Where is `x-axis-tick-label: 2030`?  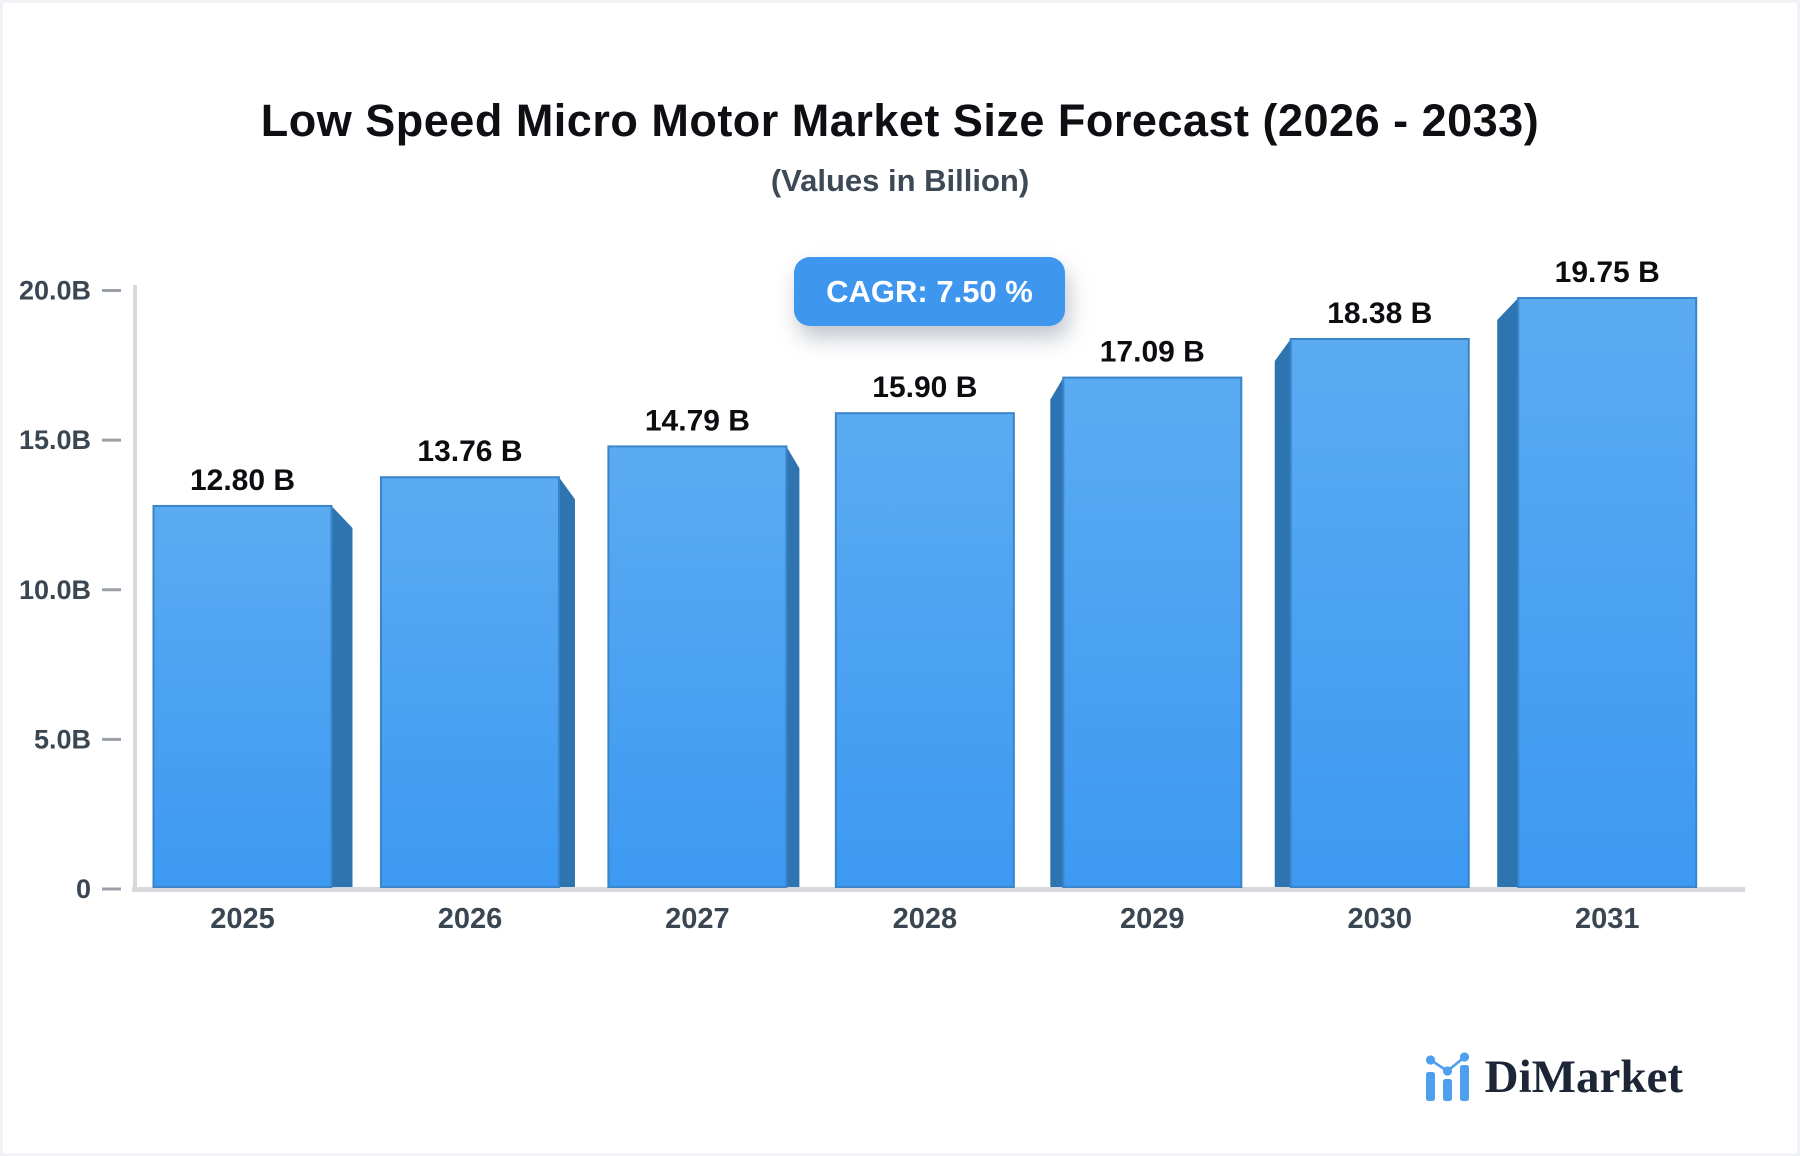
x-axis-tick-label: 2030 is located at coordinates (1379, 919).